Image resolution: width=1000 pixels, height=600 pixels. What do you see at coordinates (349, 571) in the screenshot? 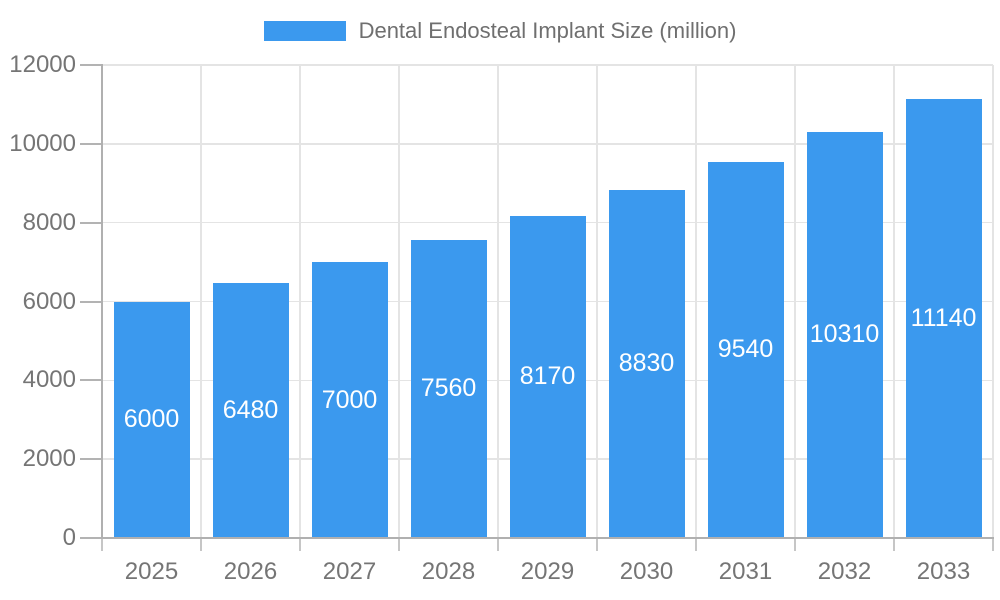
I see `x-tick-label: 2027` at bounding box center [349, 571].